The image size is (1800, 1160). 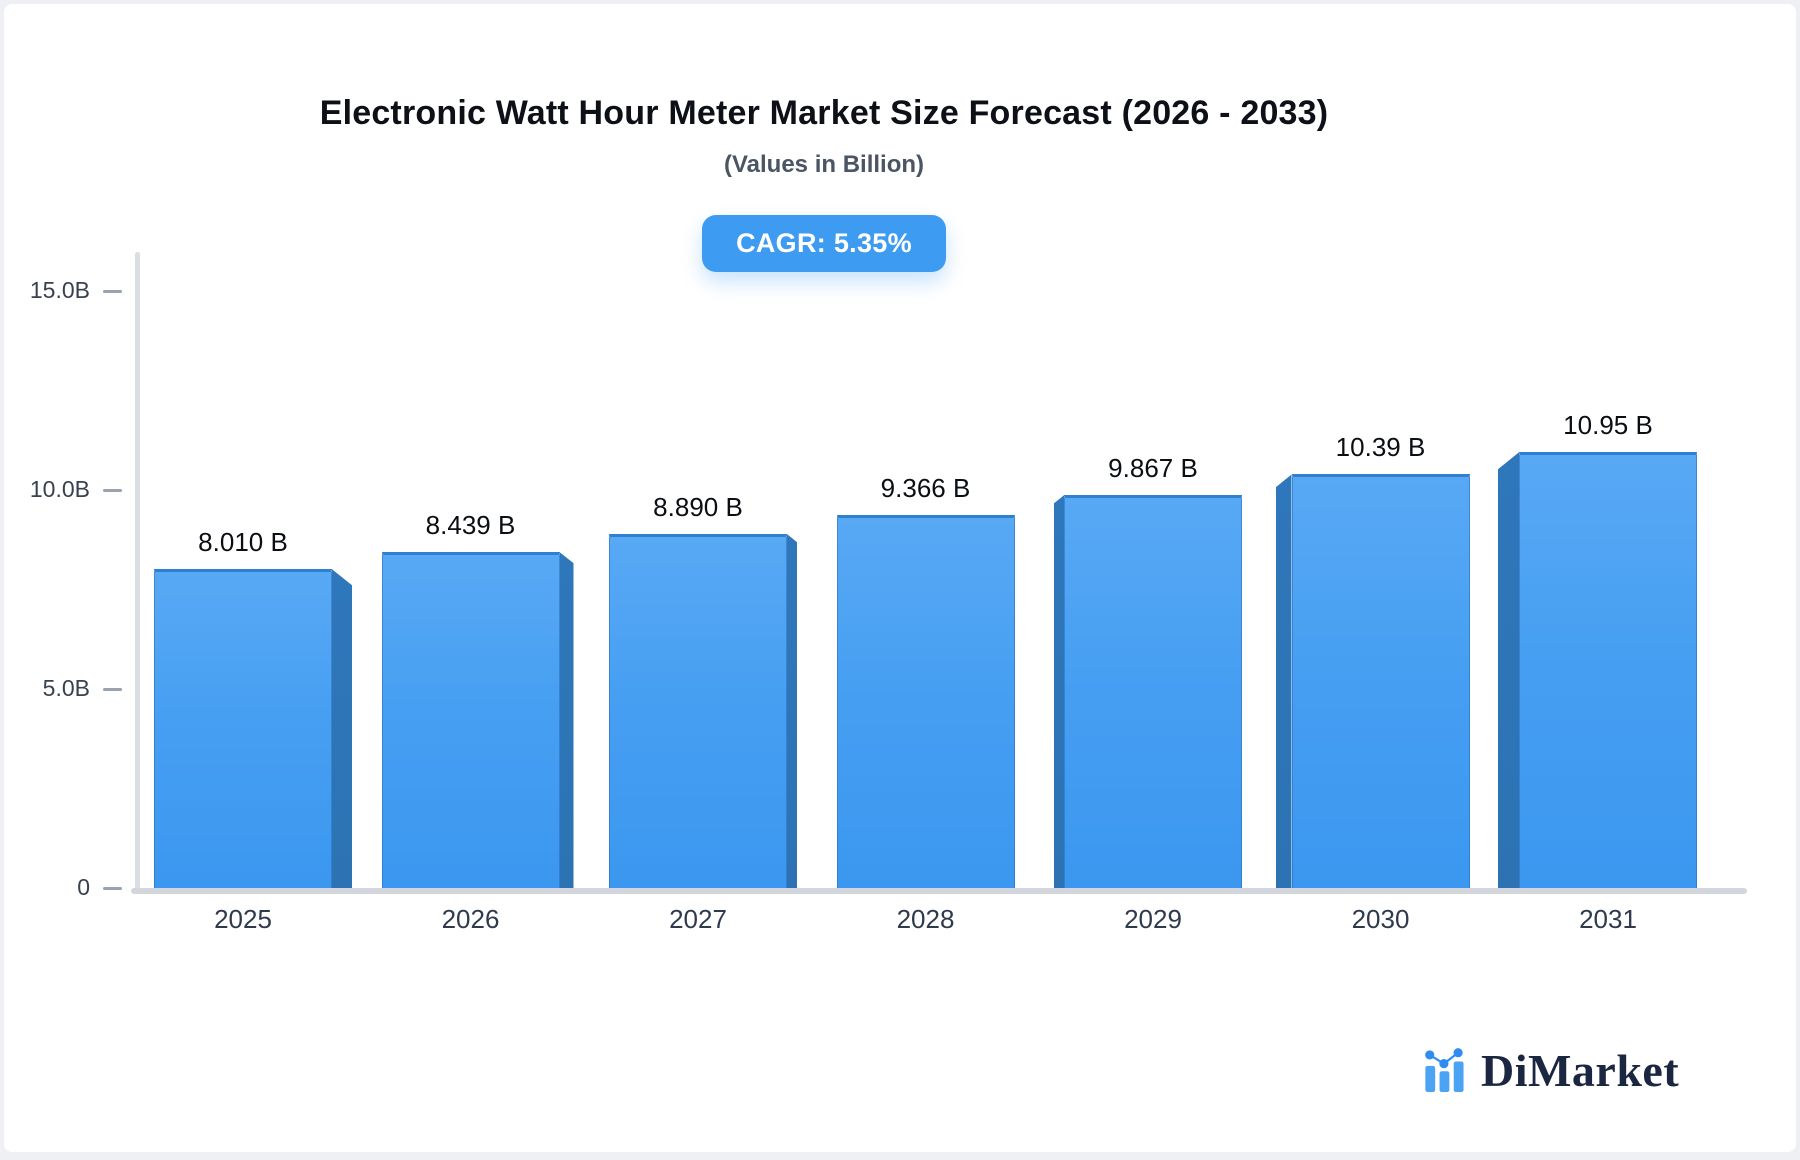 What do you see at coordinates (925, 701) in the screenshot?
I see `bar-2028` at bounding box center [925, 701].